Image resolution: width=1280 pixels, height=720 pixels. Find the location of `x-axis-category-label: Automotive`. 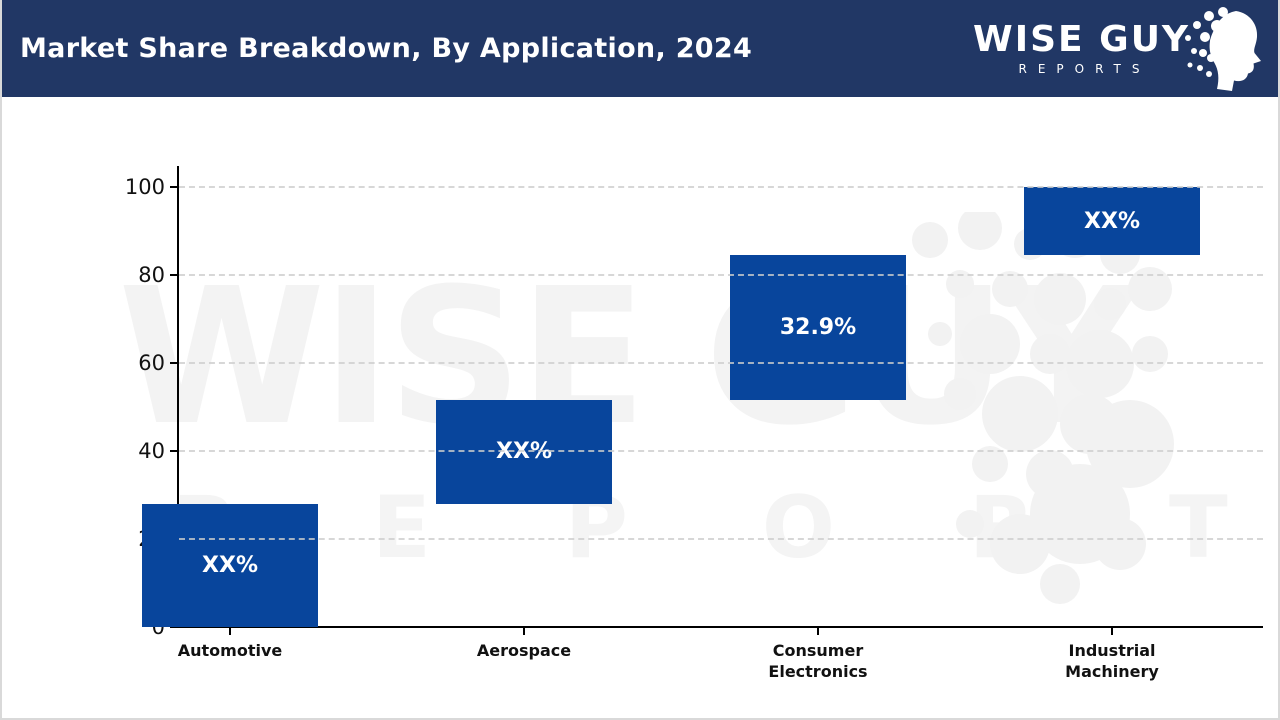

x-axis-category-label: Automotive is located at coordinates (230, 650).